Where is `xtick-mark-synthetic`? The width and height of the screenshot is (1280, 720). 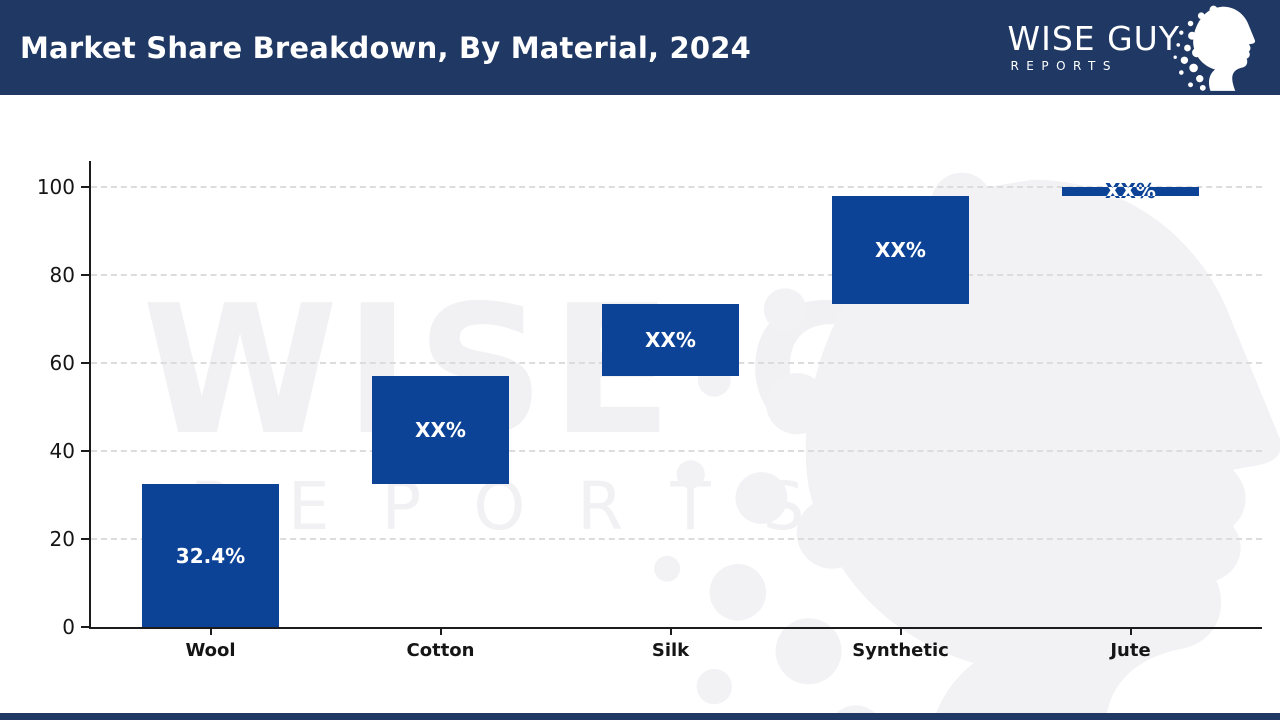 xtick-mark-synthetic is located at coordinates (900, 632).